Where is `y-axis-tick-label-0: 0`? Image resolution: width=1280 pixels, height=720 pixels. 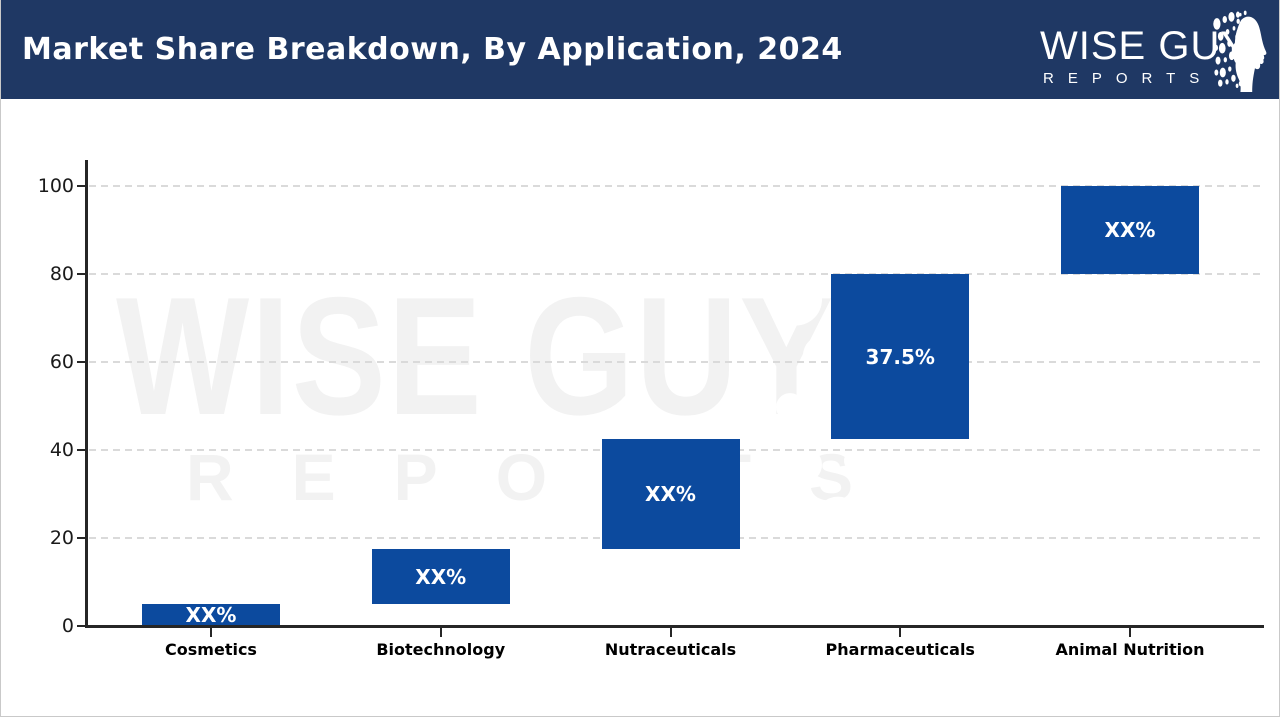 y-axis-tick-label-0: 0 is located at coordinates (67, 626).